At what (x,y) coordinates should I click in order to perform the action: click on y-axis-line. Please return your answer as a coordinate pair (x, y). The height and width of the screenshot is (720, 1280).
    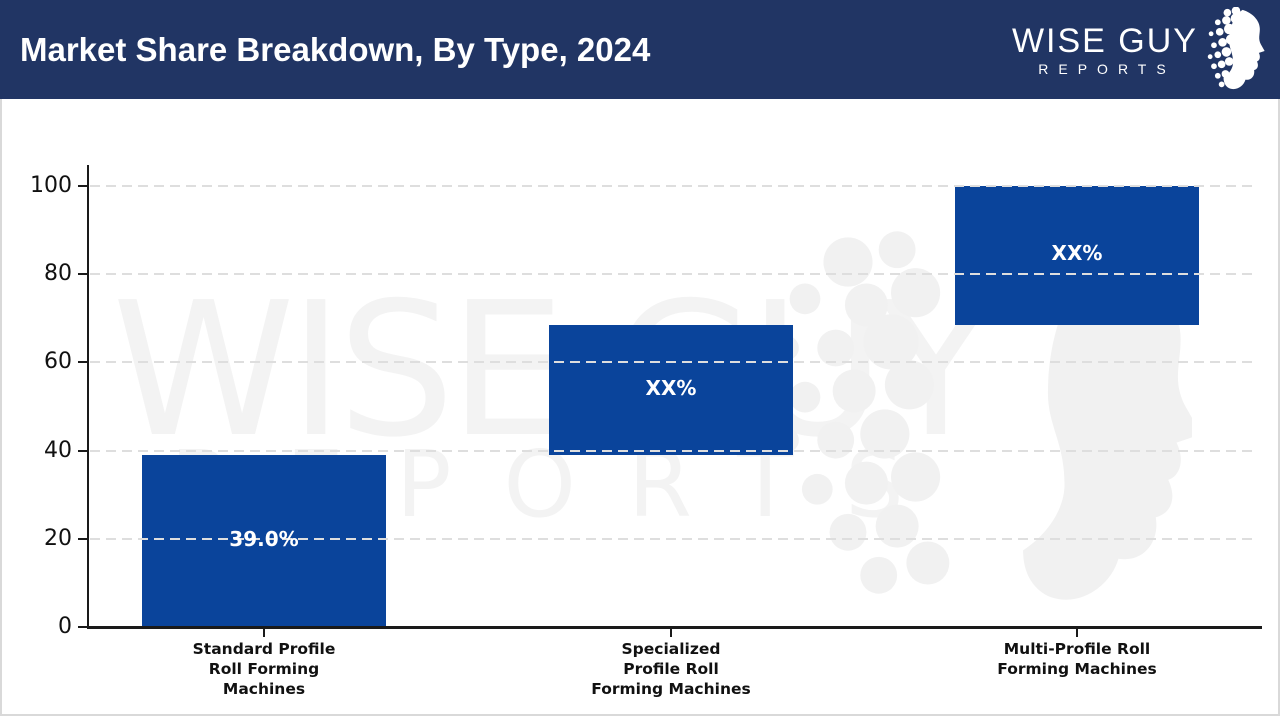
    Looking at the image, I should click on (88, 396).